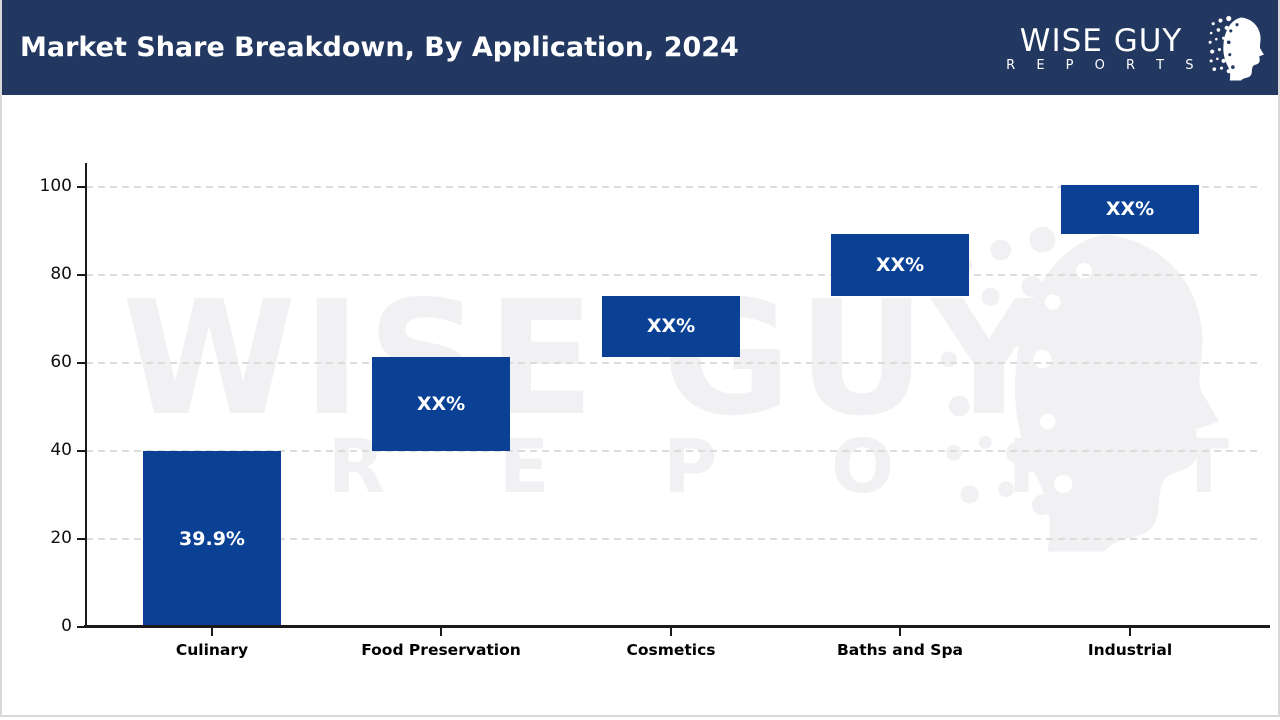  I want to click on y-tick-label-40: 40, so click(61, 450).